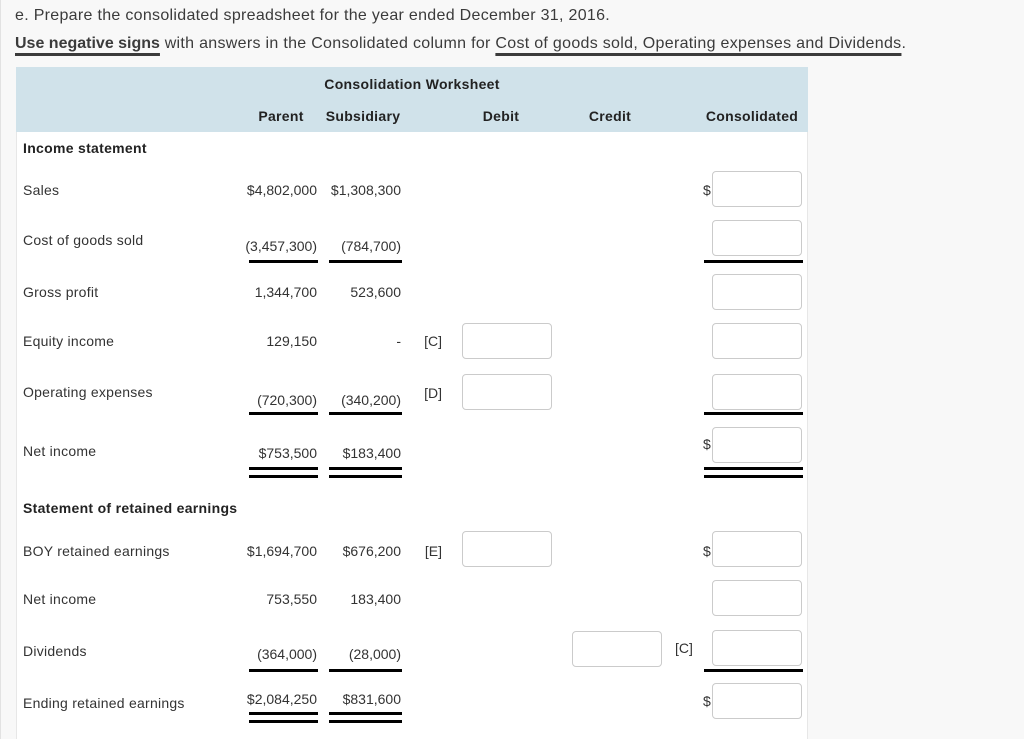 Image resolution: width=1024 pixels, height=739 pixels. Describe the element at coordinates (433, 551) in the screenshot. I see `entry-letter-debit-boy-retained-earnings: [E]` at that location.